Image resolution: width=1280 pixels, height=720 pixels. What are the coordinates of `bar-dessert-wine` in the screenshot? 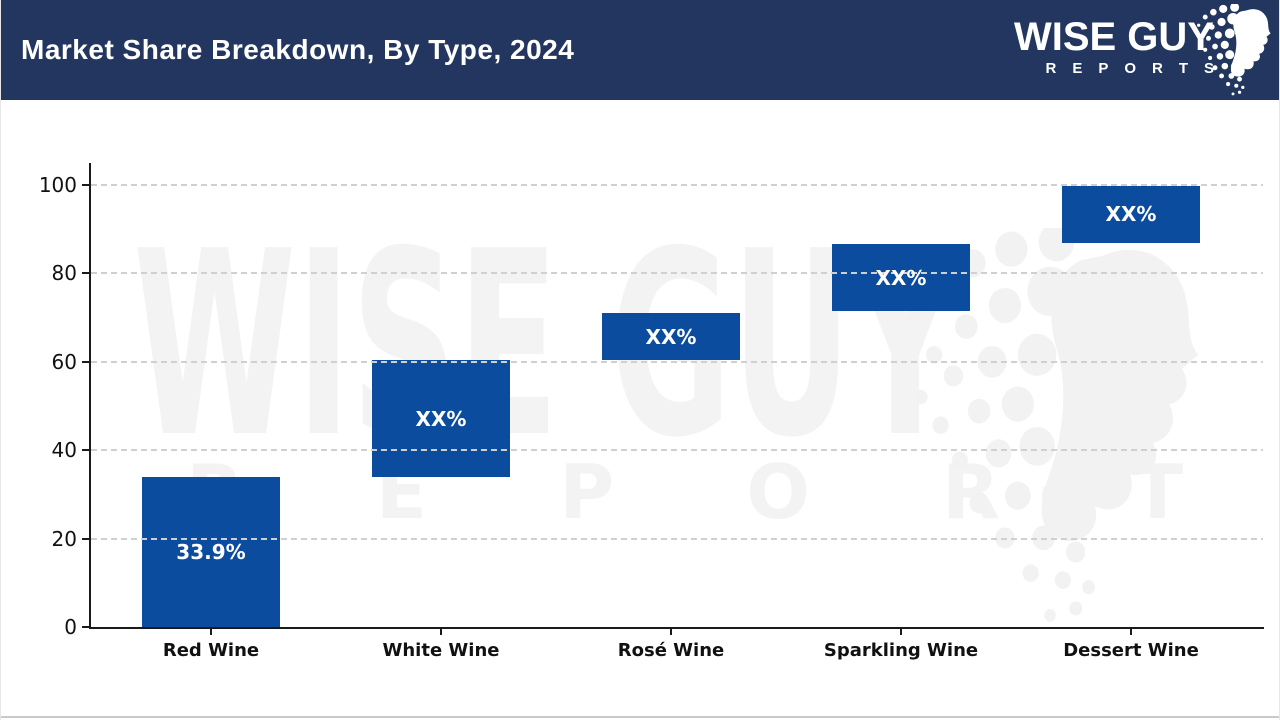 It's located at (1131, 214).